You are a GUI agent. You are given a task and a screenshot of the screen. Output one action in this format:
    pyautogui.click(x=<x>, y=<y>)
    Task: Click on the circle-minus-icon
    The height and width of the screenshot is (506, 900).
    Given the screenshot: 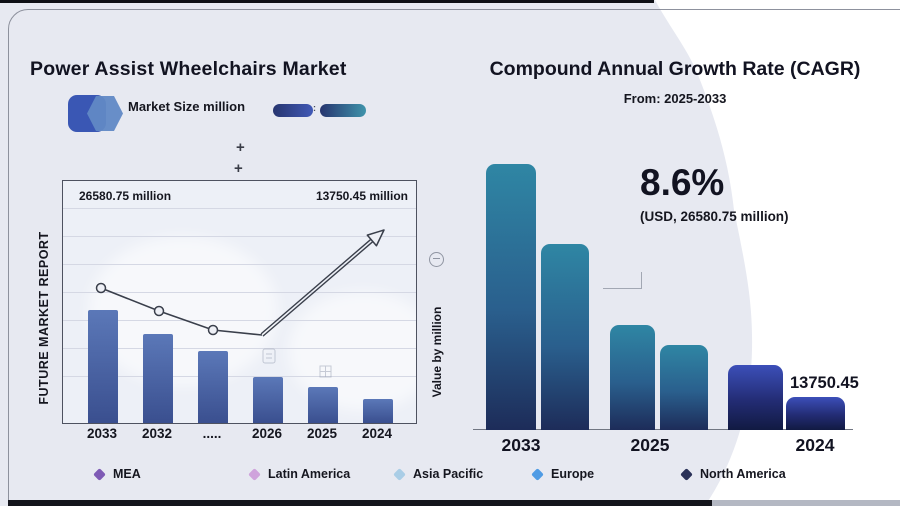 What is the action you would take?
    pyautogui.click(x=436, y=259)
    